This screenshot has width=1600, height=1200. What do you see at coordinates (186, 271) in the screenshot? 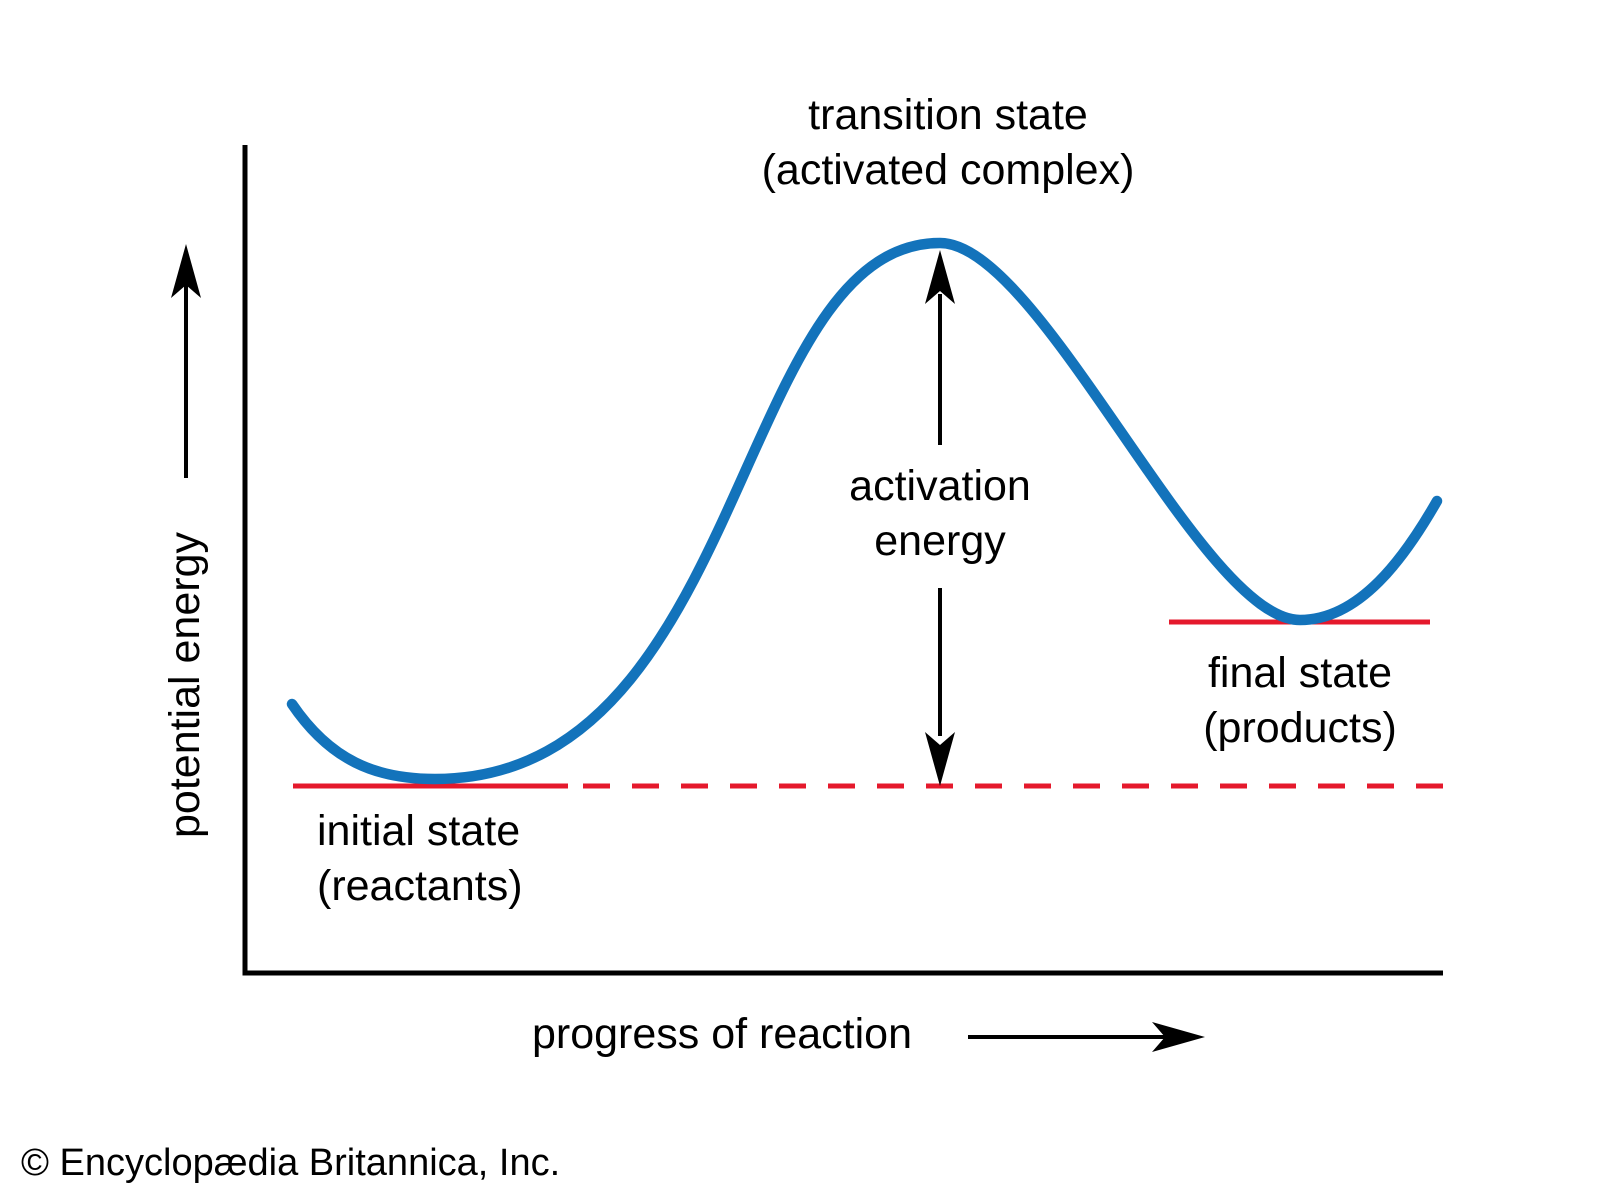
I see `y-axis-arrow-icon` at bounding box center [186, 271].